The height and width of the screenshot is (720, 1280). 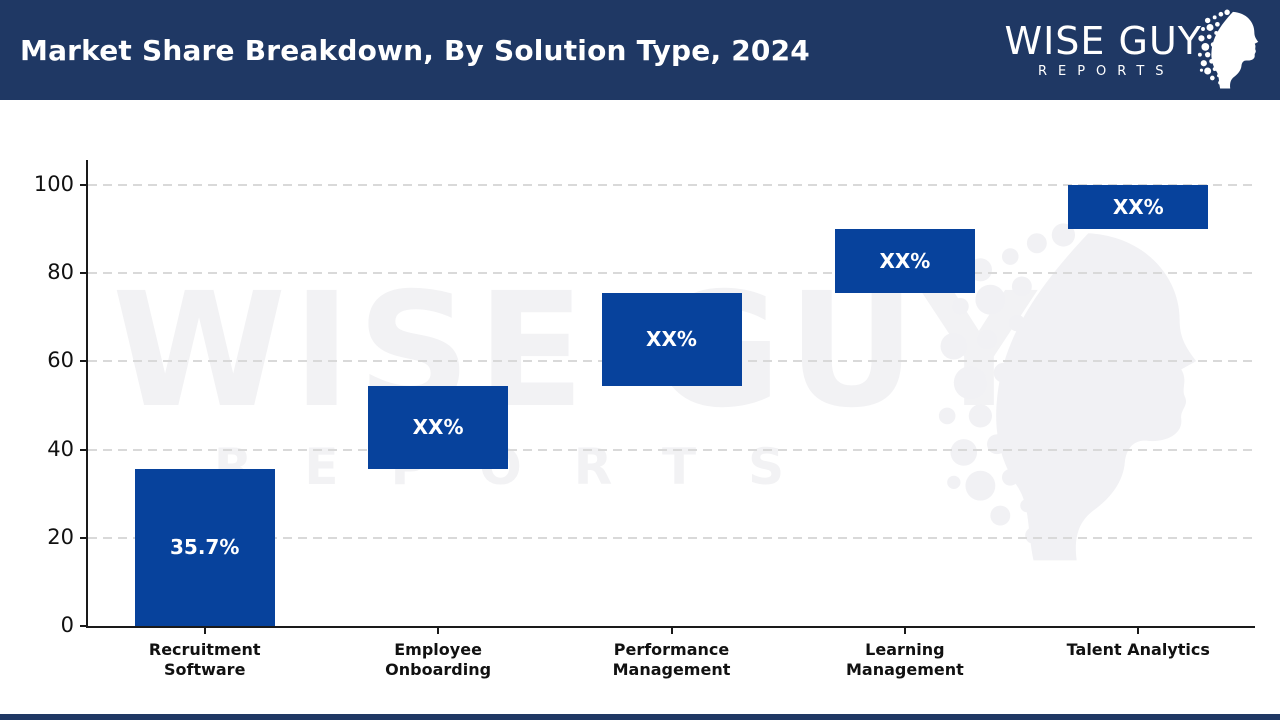 I want to click on y-tick-label-20: 20, so click(x=60, y=536).